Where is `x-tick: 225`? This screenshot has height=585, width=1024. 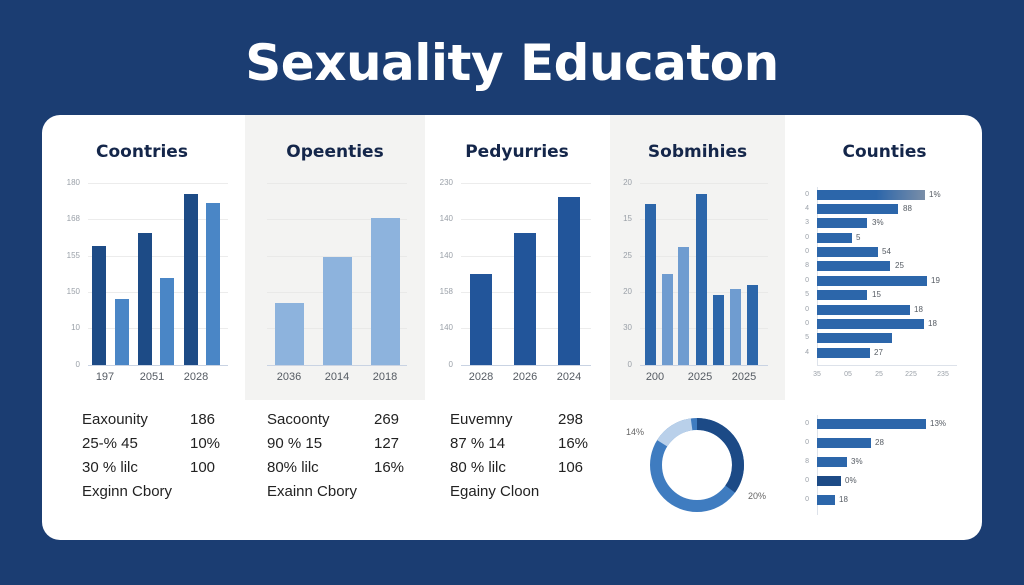 x-tick: 225 is located at coordinates (911, 374).